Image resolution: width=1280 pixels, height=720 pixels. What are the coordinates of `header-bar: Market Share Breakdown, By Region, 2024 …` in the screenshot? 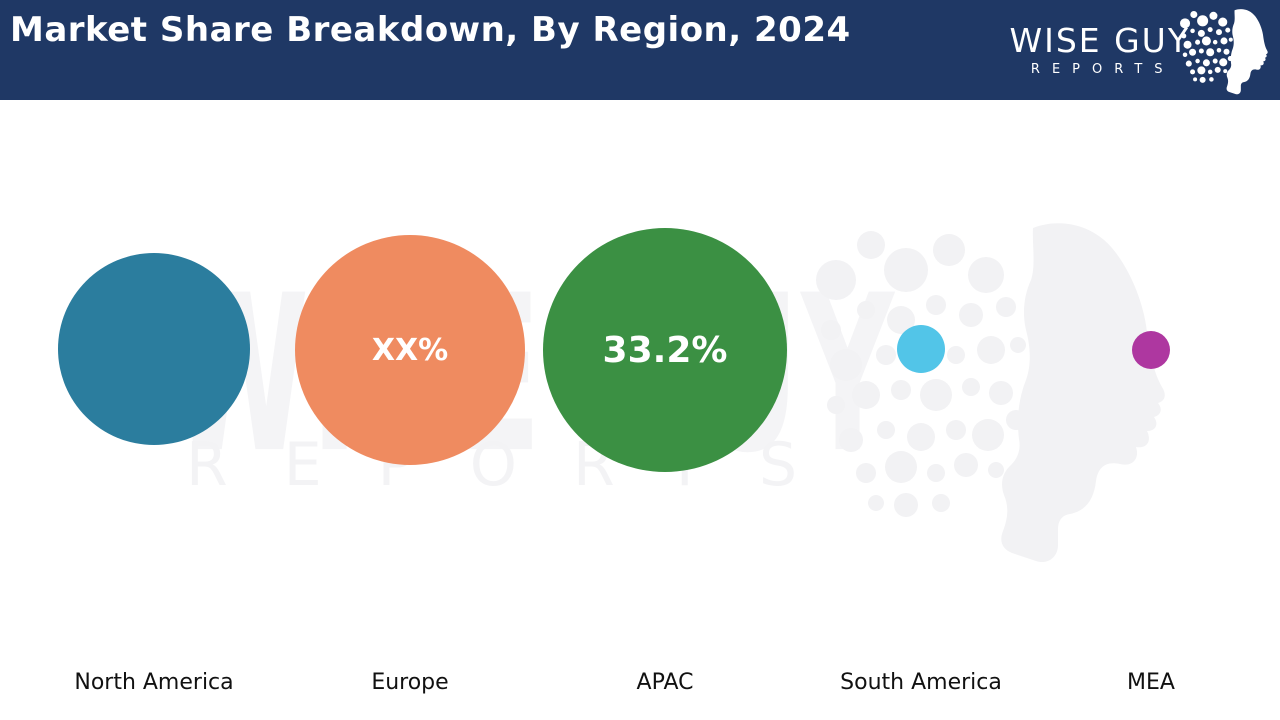 It's located at (640, 50).